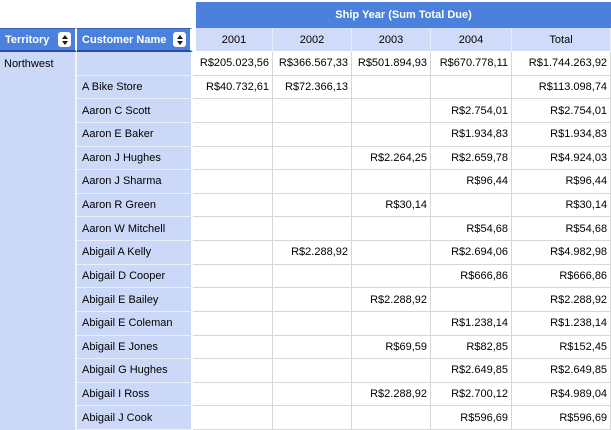 This screenshot has width=611, height=430. Describe the element at coordinates (27, 39) in the screenshot. I see `territory-header-label: Territory` at that location.